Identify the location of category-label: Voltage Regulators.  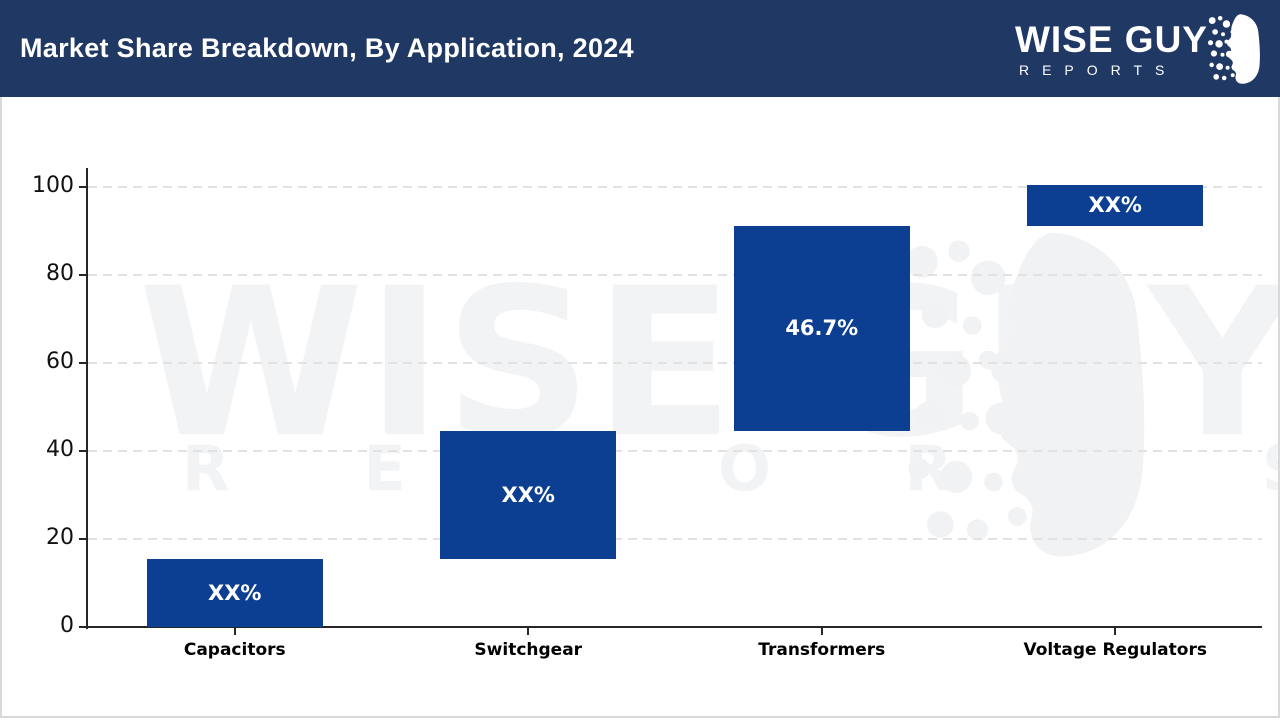
(1115, 650).